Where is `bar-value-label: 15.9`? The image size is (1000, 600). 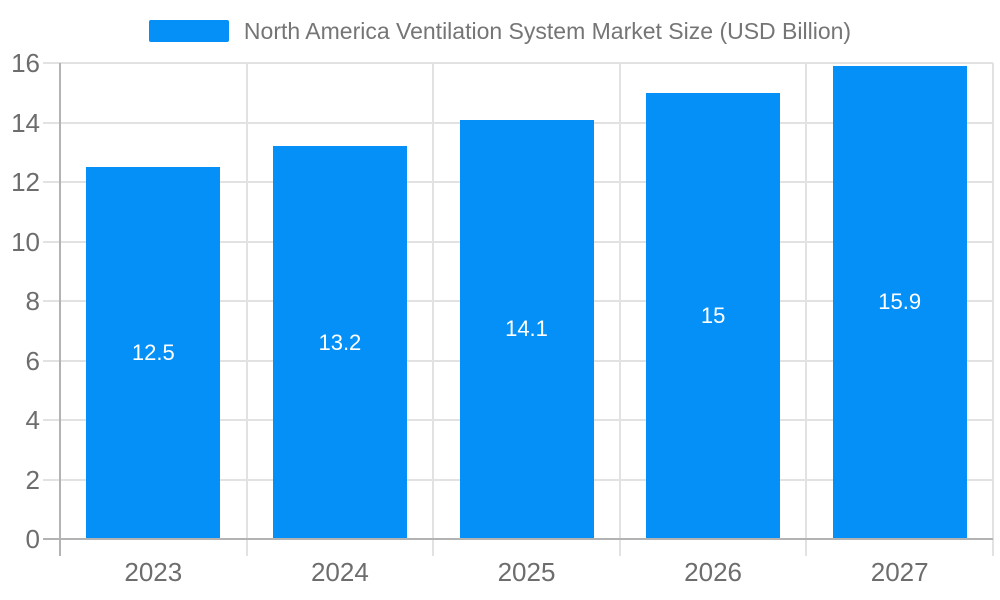
bar-value-label: 15.9 is located at coordinates (900, 302).